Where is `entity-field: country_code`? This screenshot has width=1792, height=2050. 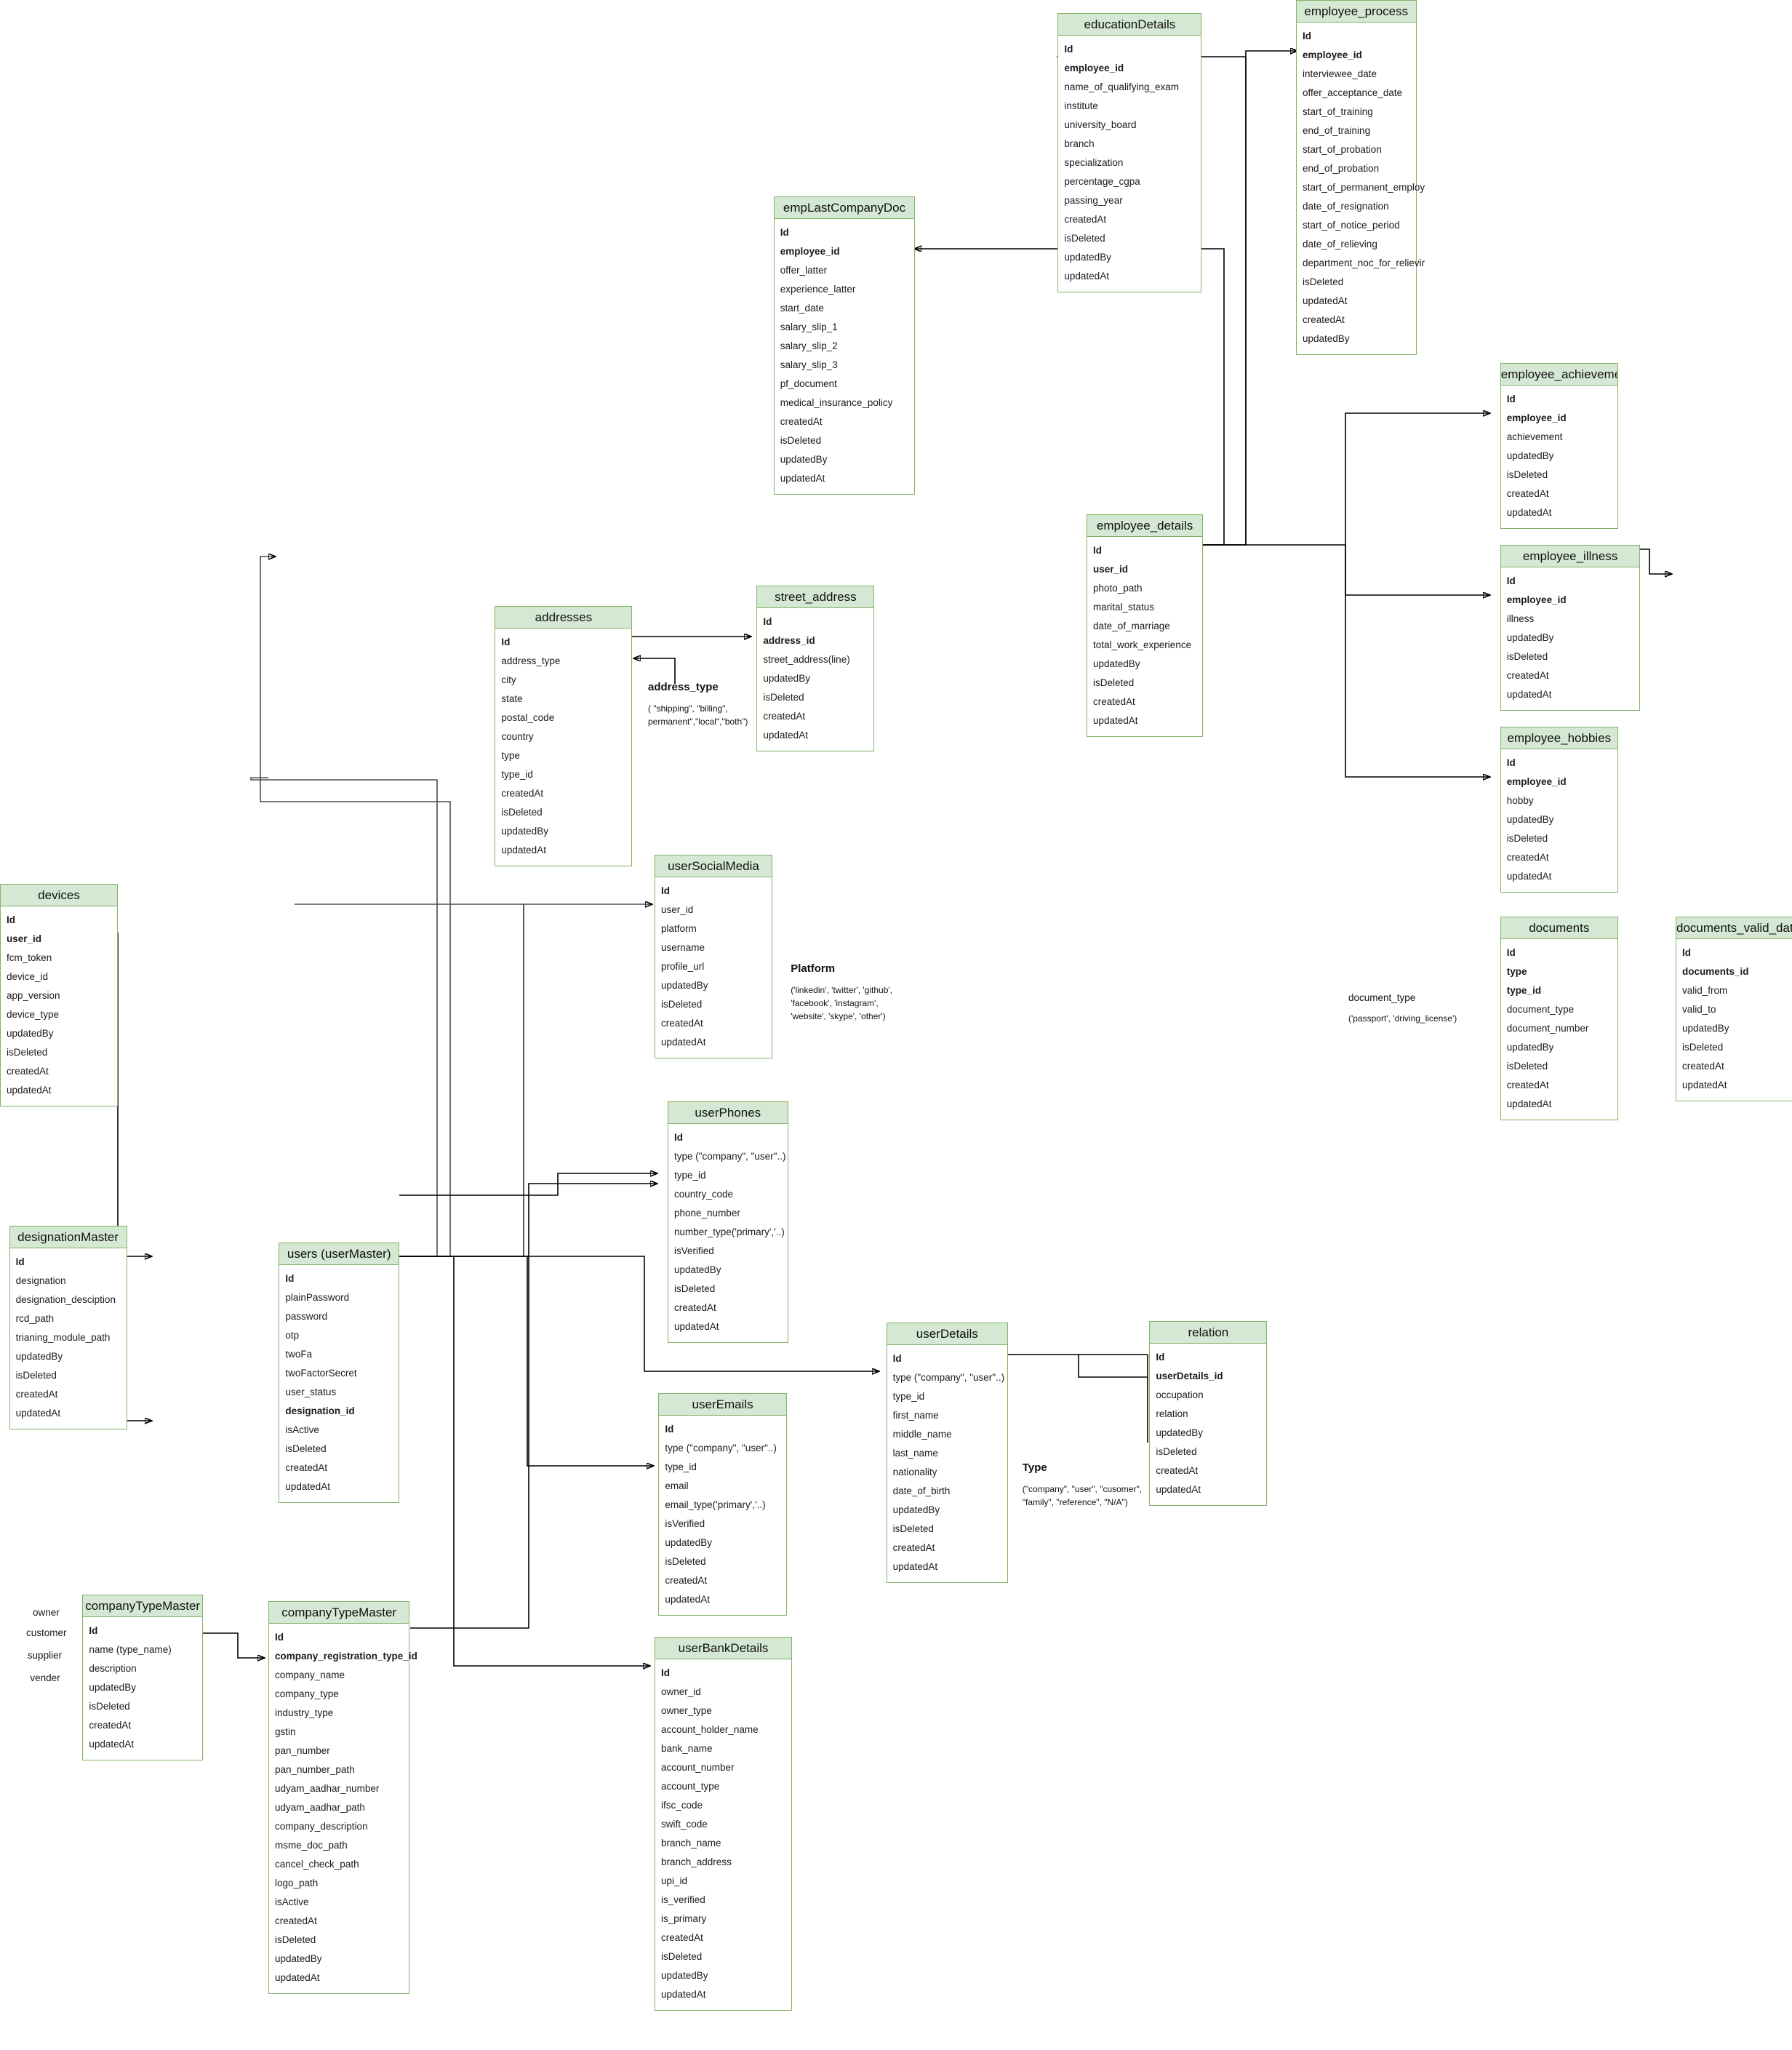 entity-field: country_code is located at coordinates (704, 1194).